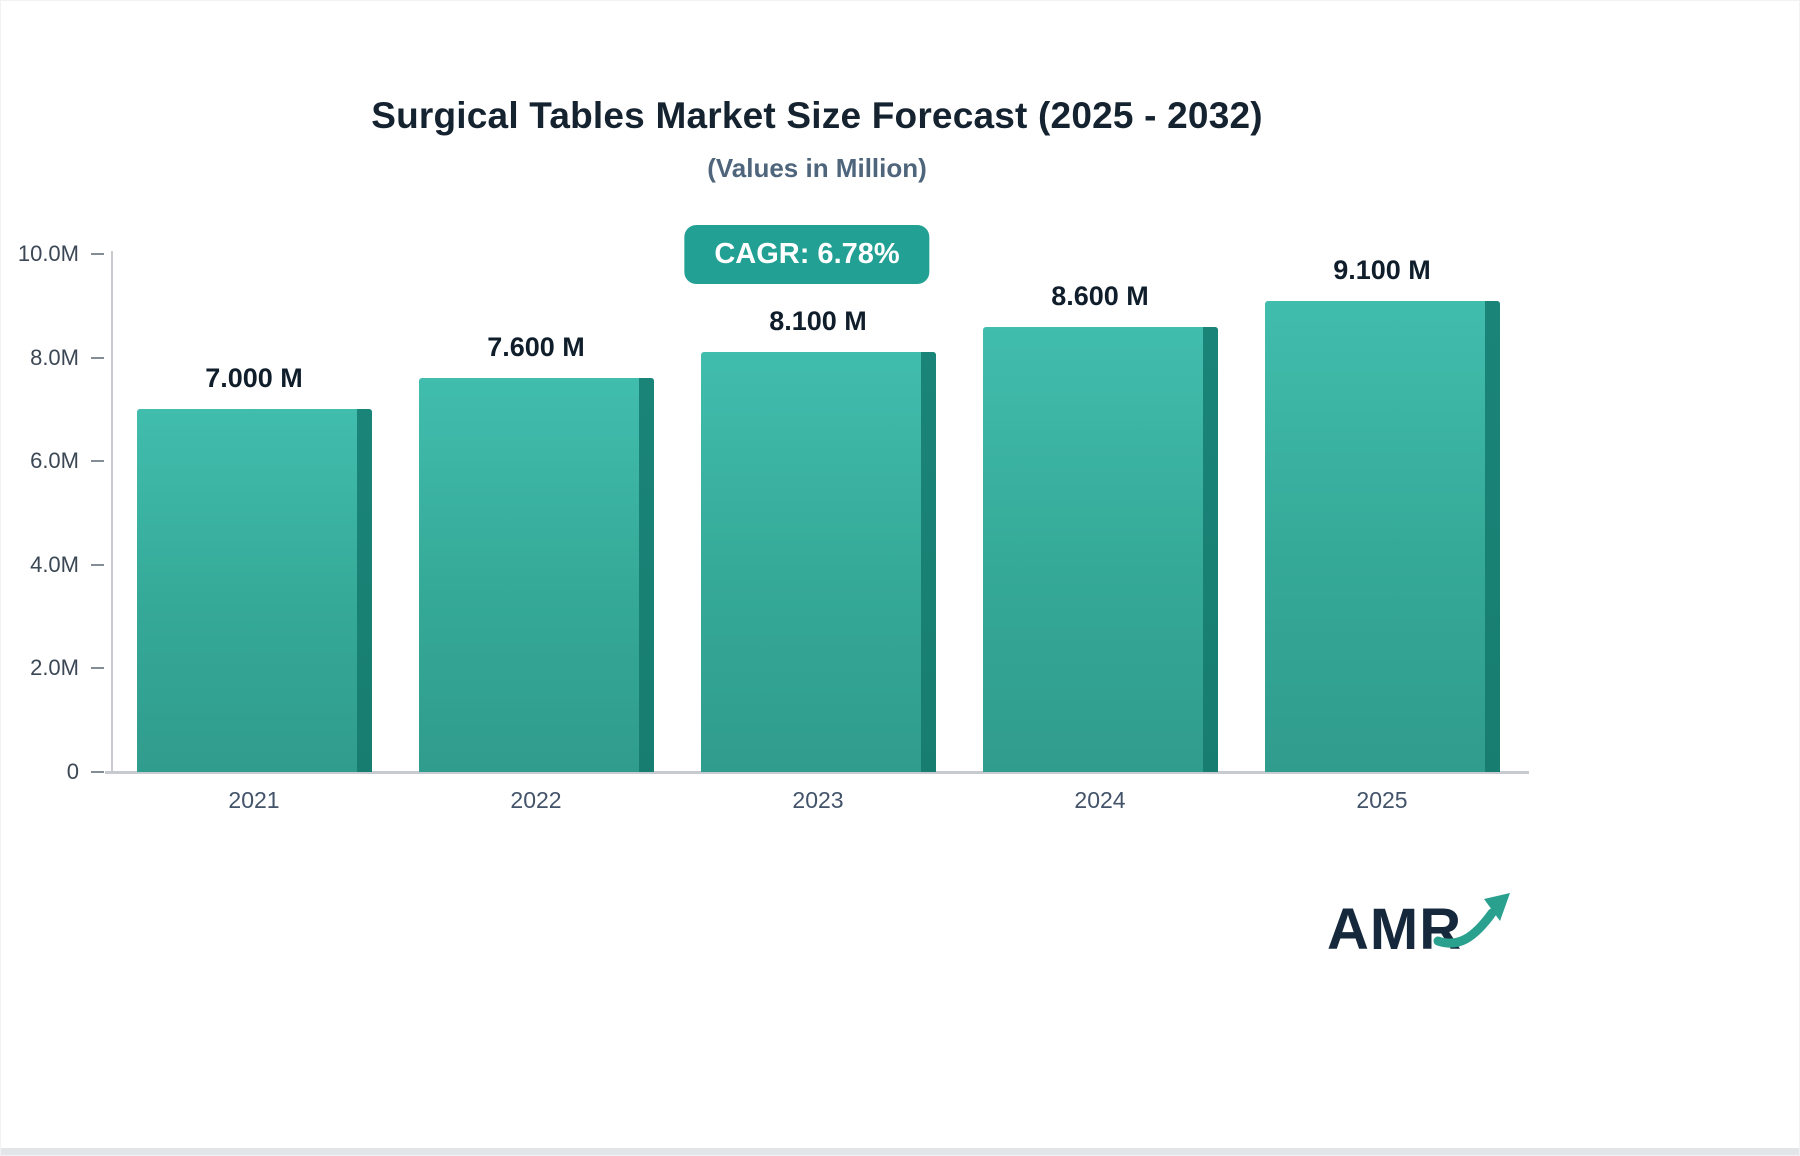 Image resolution: width=1800 pixels, height=1156 pixels. I want to click on y-tick-label: 10.0M, so click(48, 253).